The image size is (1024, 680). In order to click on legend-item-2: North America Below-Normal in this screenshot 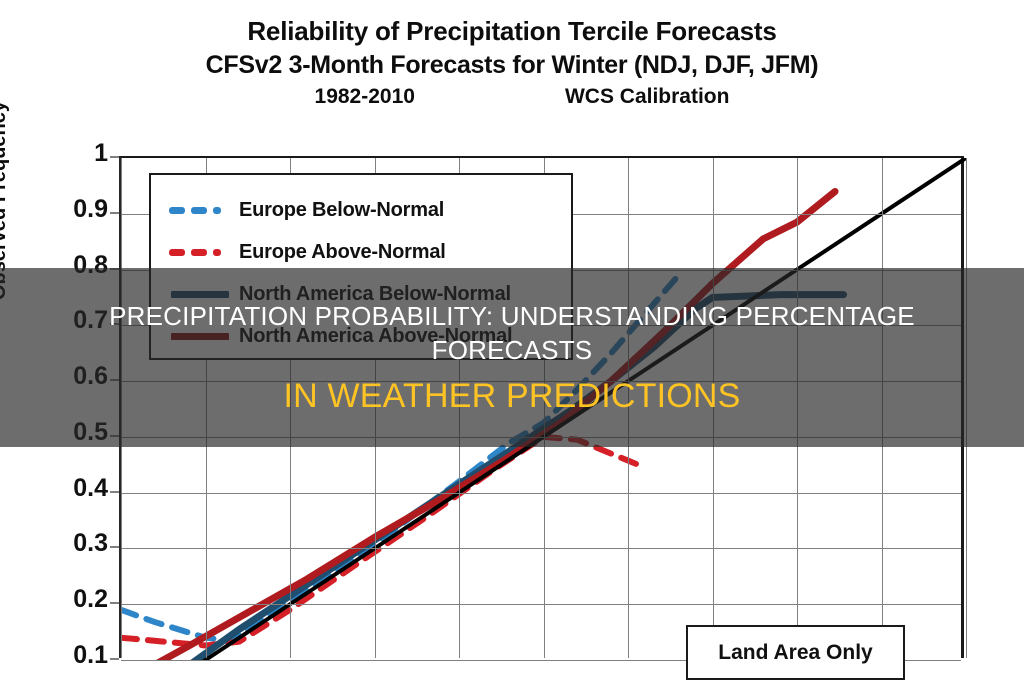, I will do `click(361, 294)`.